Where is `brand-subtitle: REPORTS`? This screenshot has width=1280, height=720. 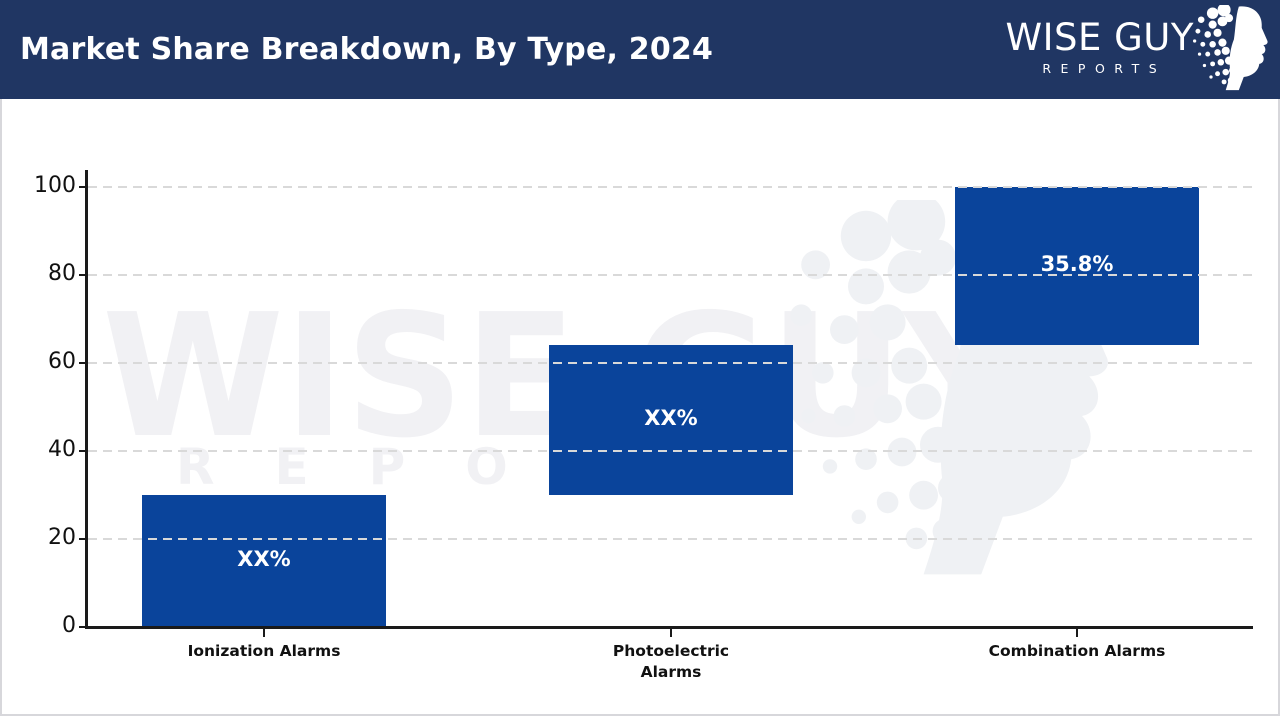 brand-subtitle: REPORTS is located at coordinates (1104, 68).